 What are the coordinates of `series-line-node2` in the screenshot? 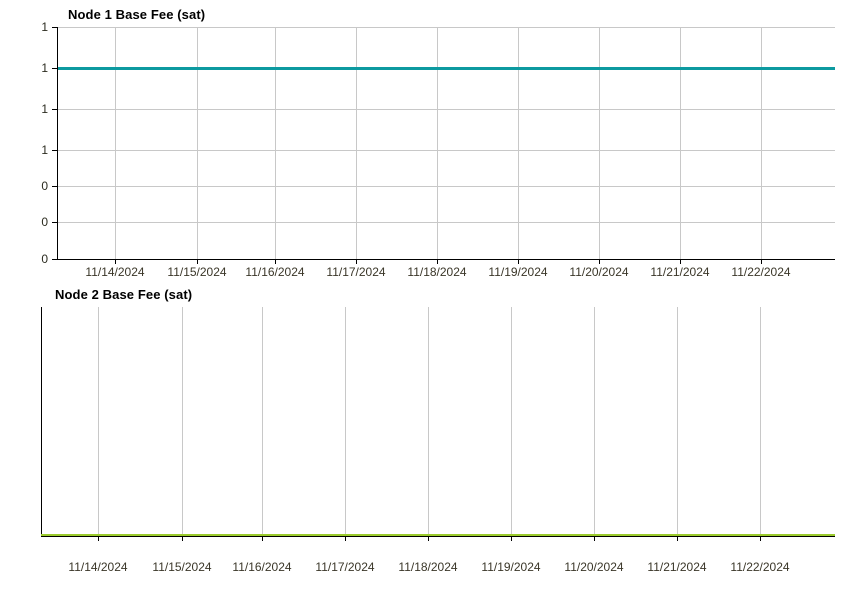 It's located at (438, 535).